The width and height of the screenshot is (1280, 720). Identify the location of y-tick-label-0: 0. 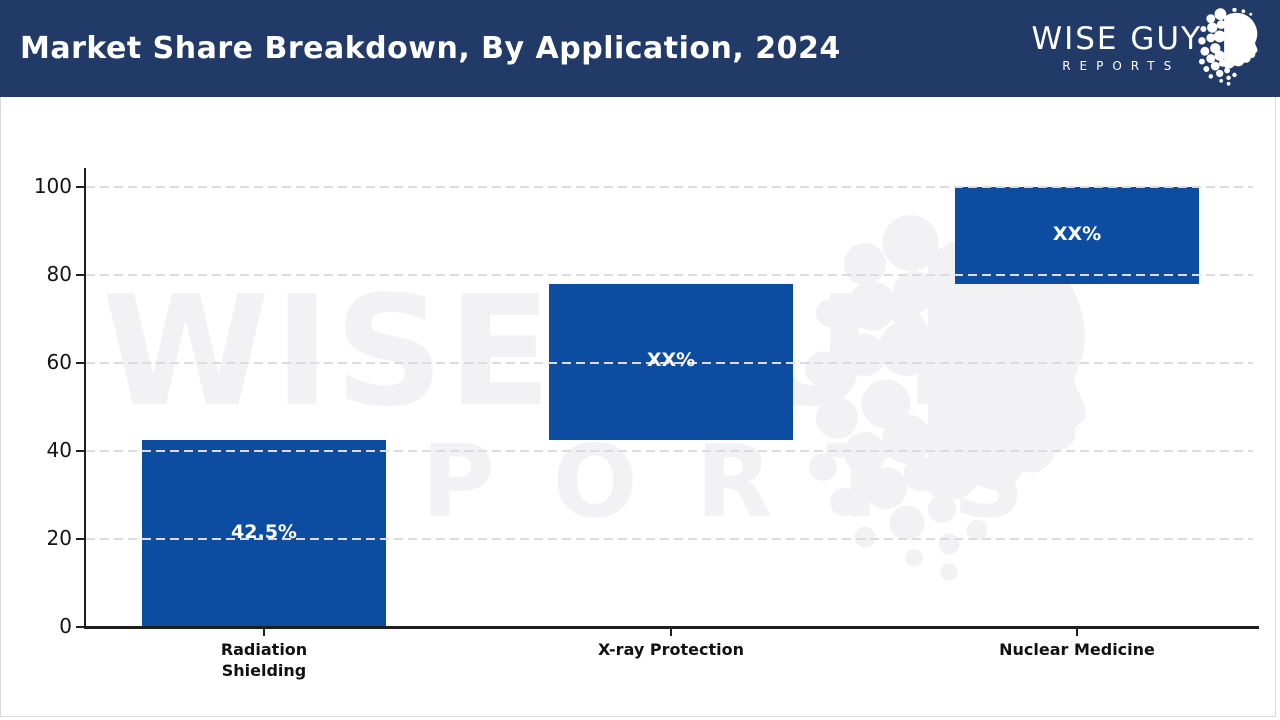
(65, 626).